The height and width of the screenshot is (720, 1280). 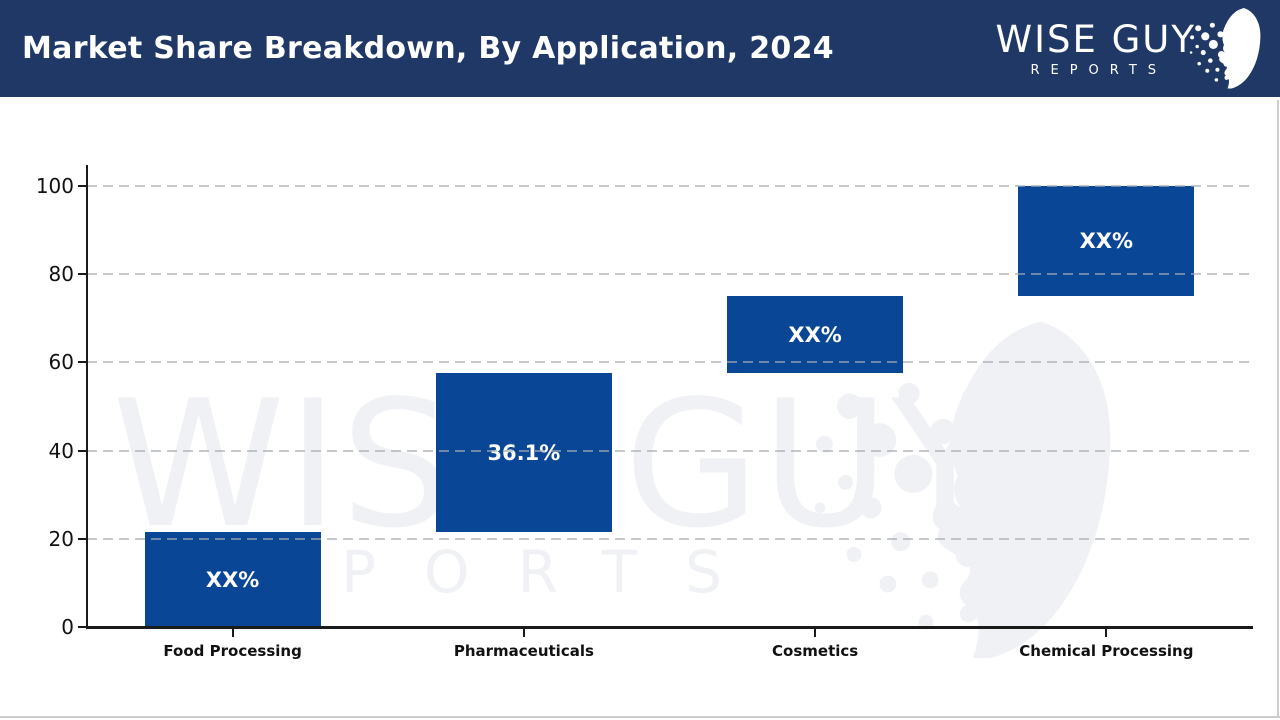 I want to click on bar-value-label: 36.1%, so click(x=524, y=452).